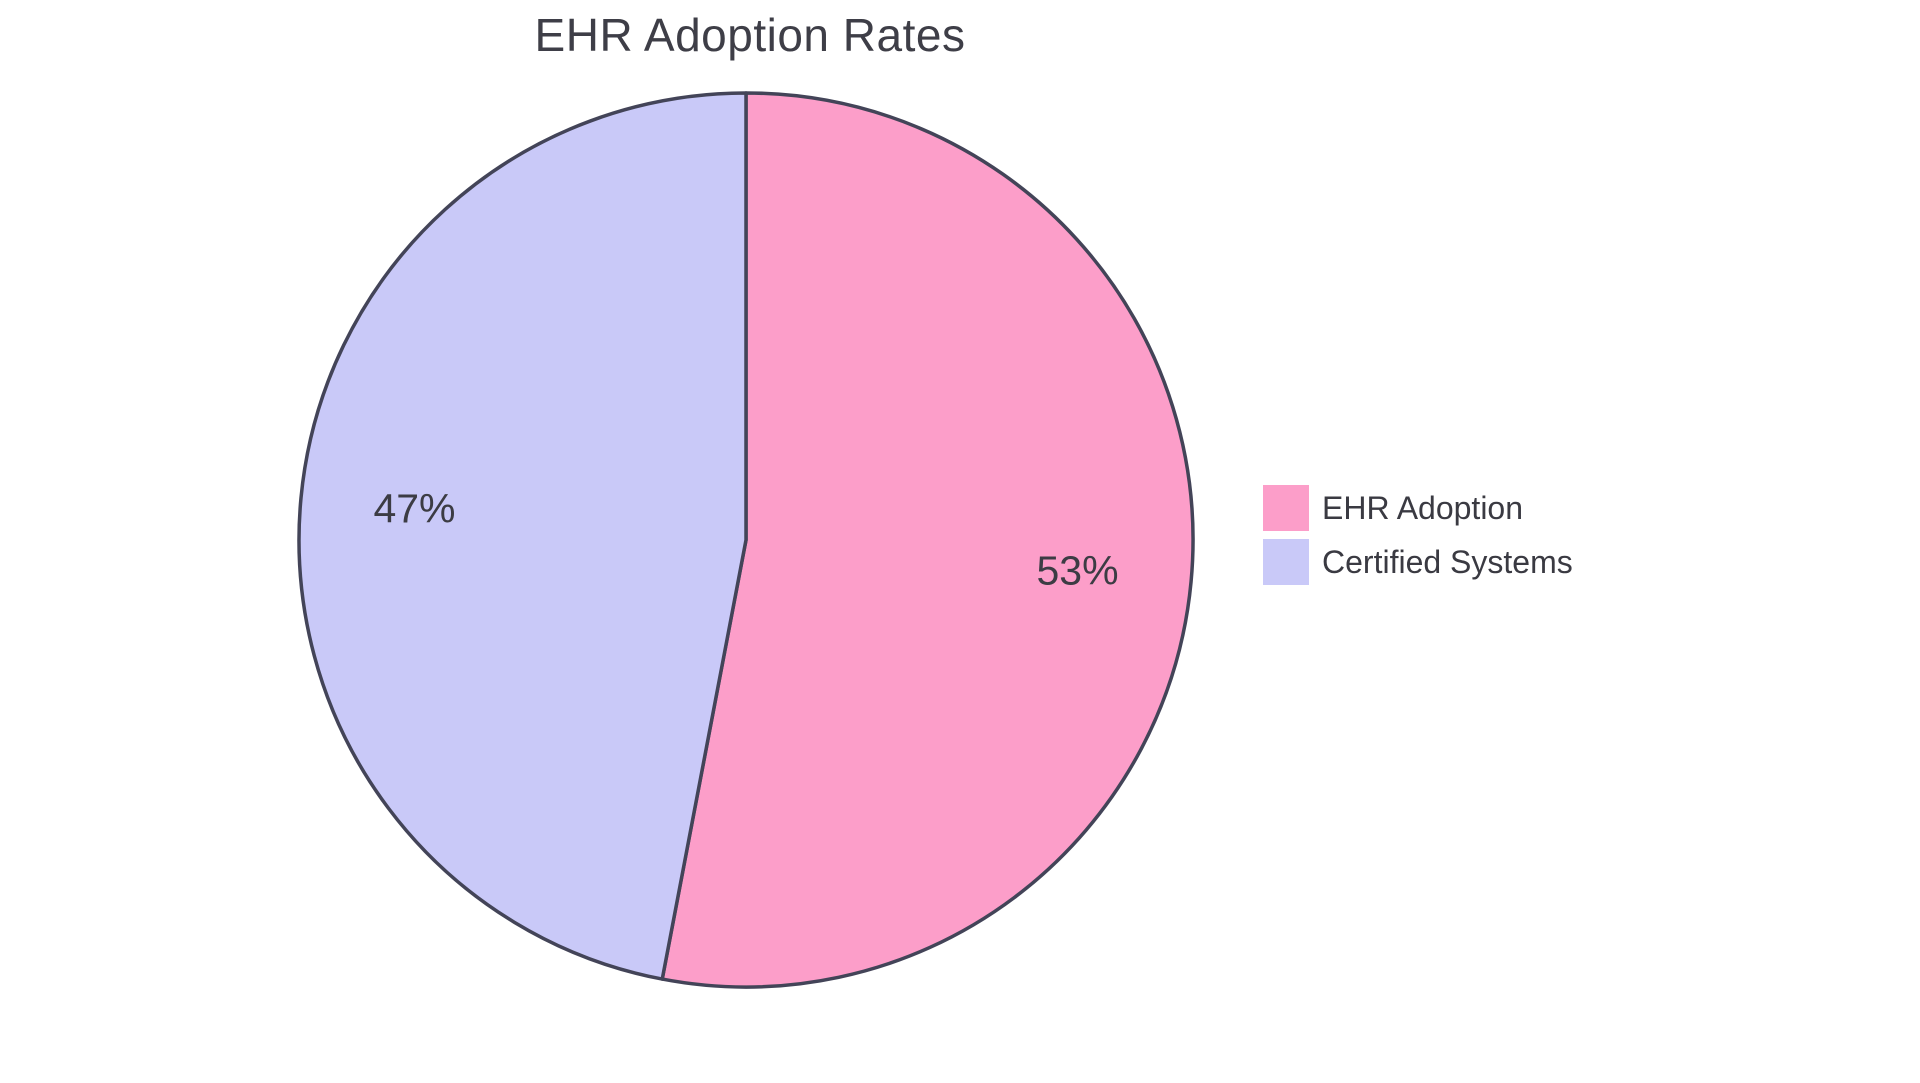 The width and height of the screenshot is (1920, 1083). I want to click on legend-label-1: Certified Systems, so click(1447, 561).